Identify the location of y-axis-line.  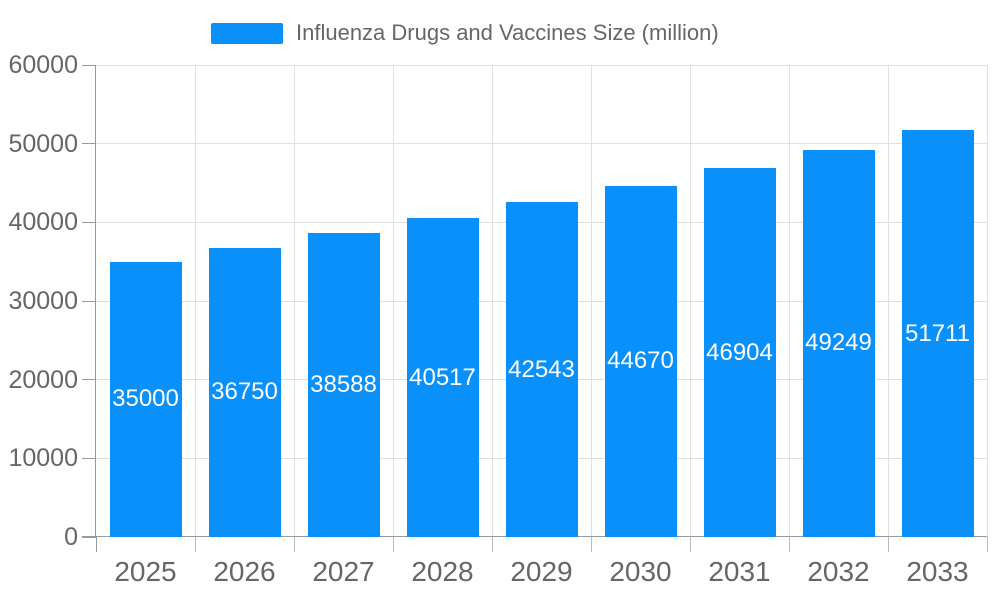
(95, 301).